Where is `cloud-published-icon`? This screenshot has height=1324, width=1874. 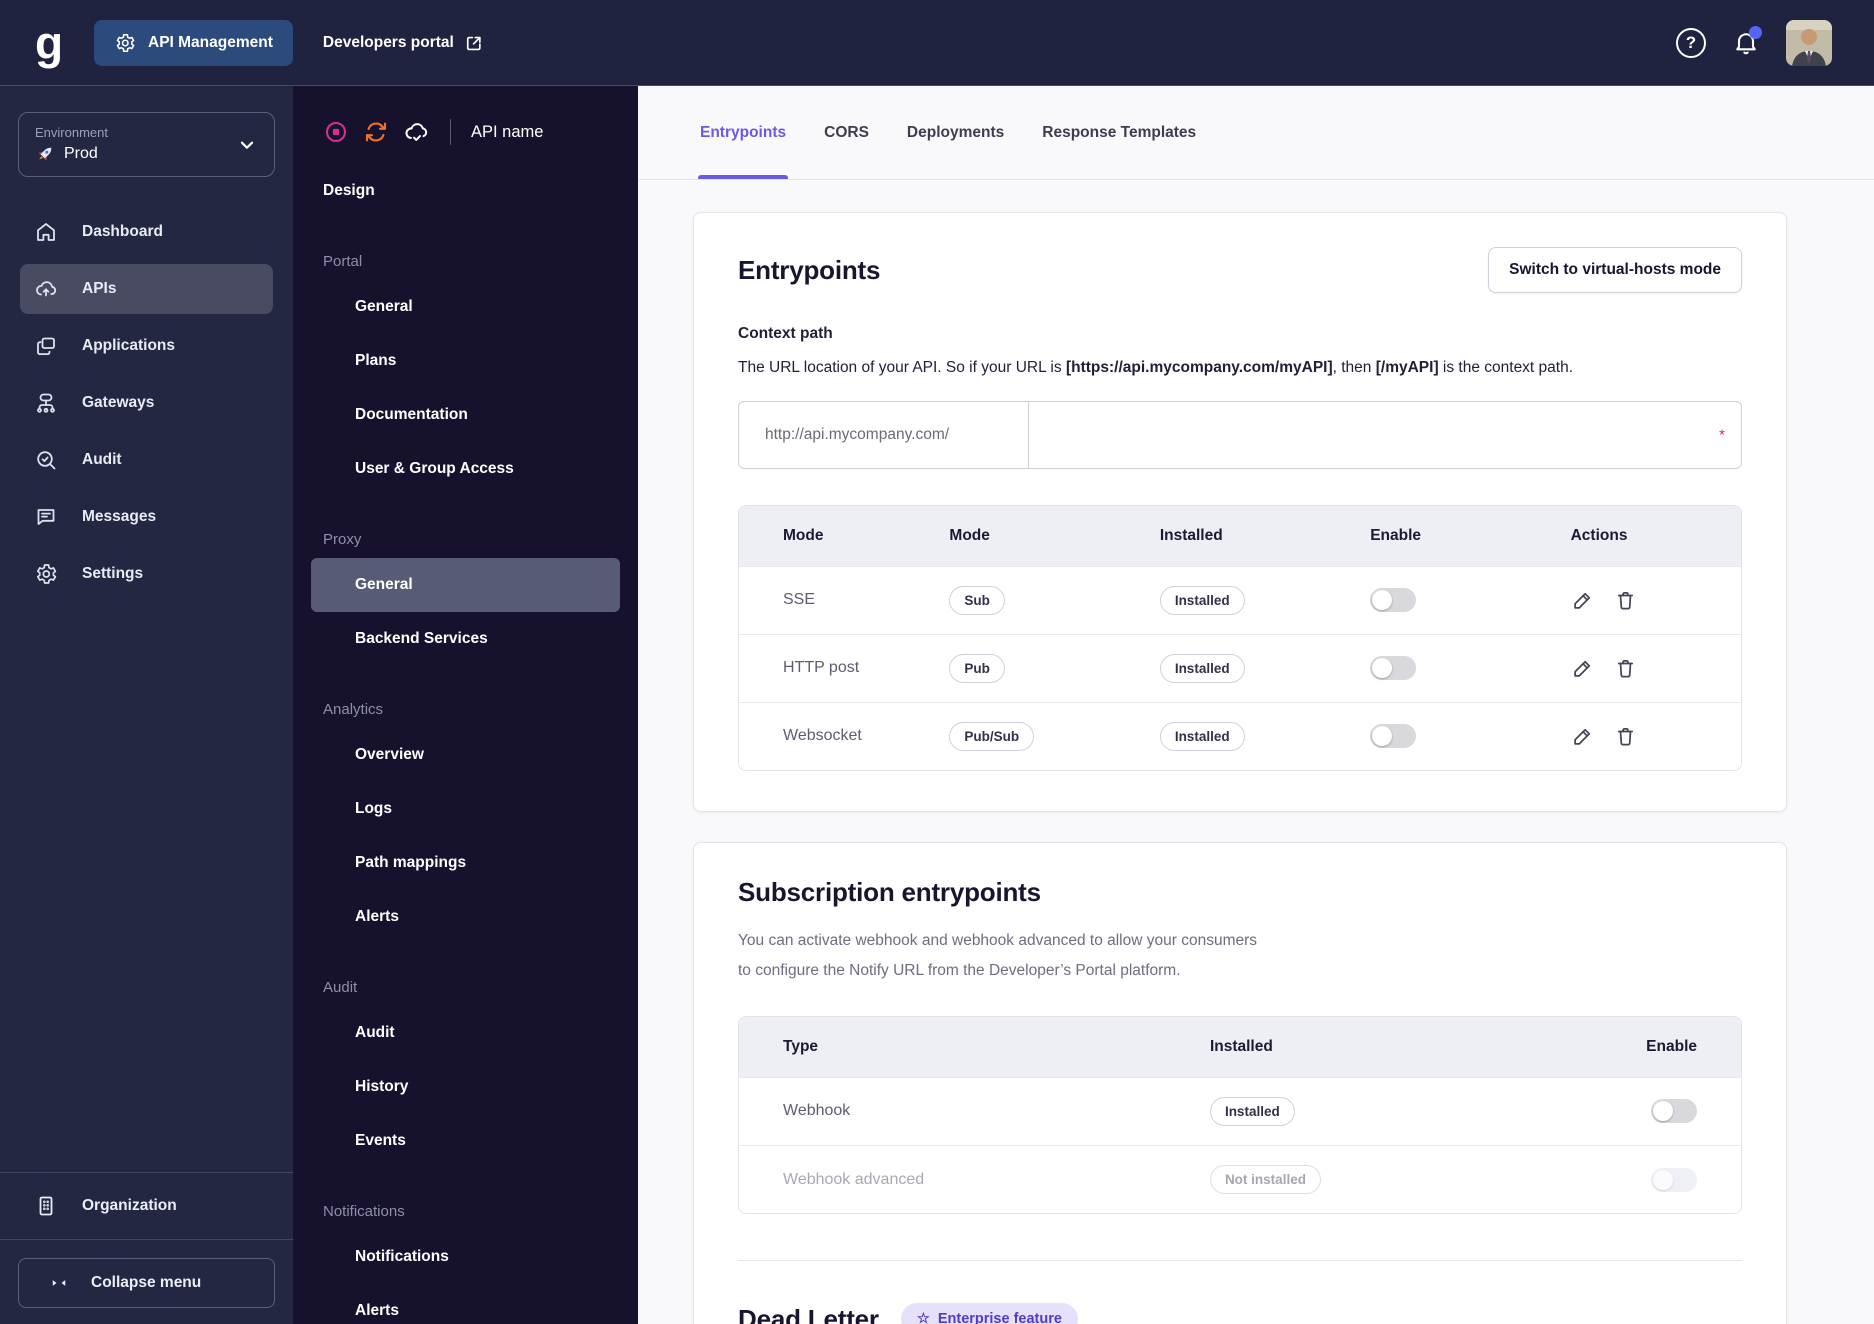 cloud-published-icon is located at coordinates (416, 132).